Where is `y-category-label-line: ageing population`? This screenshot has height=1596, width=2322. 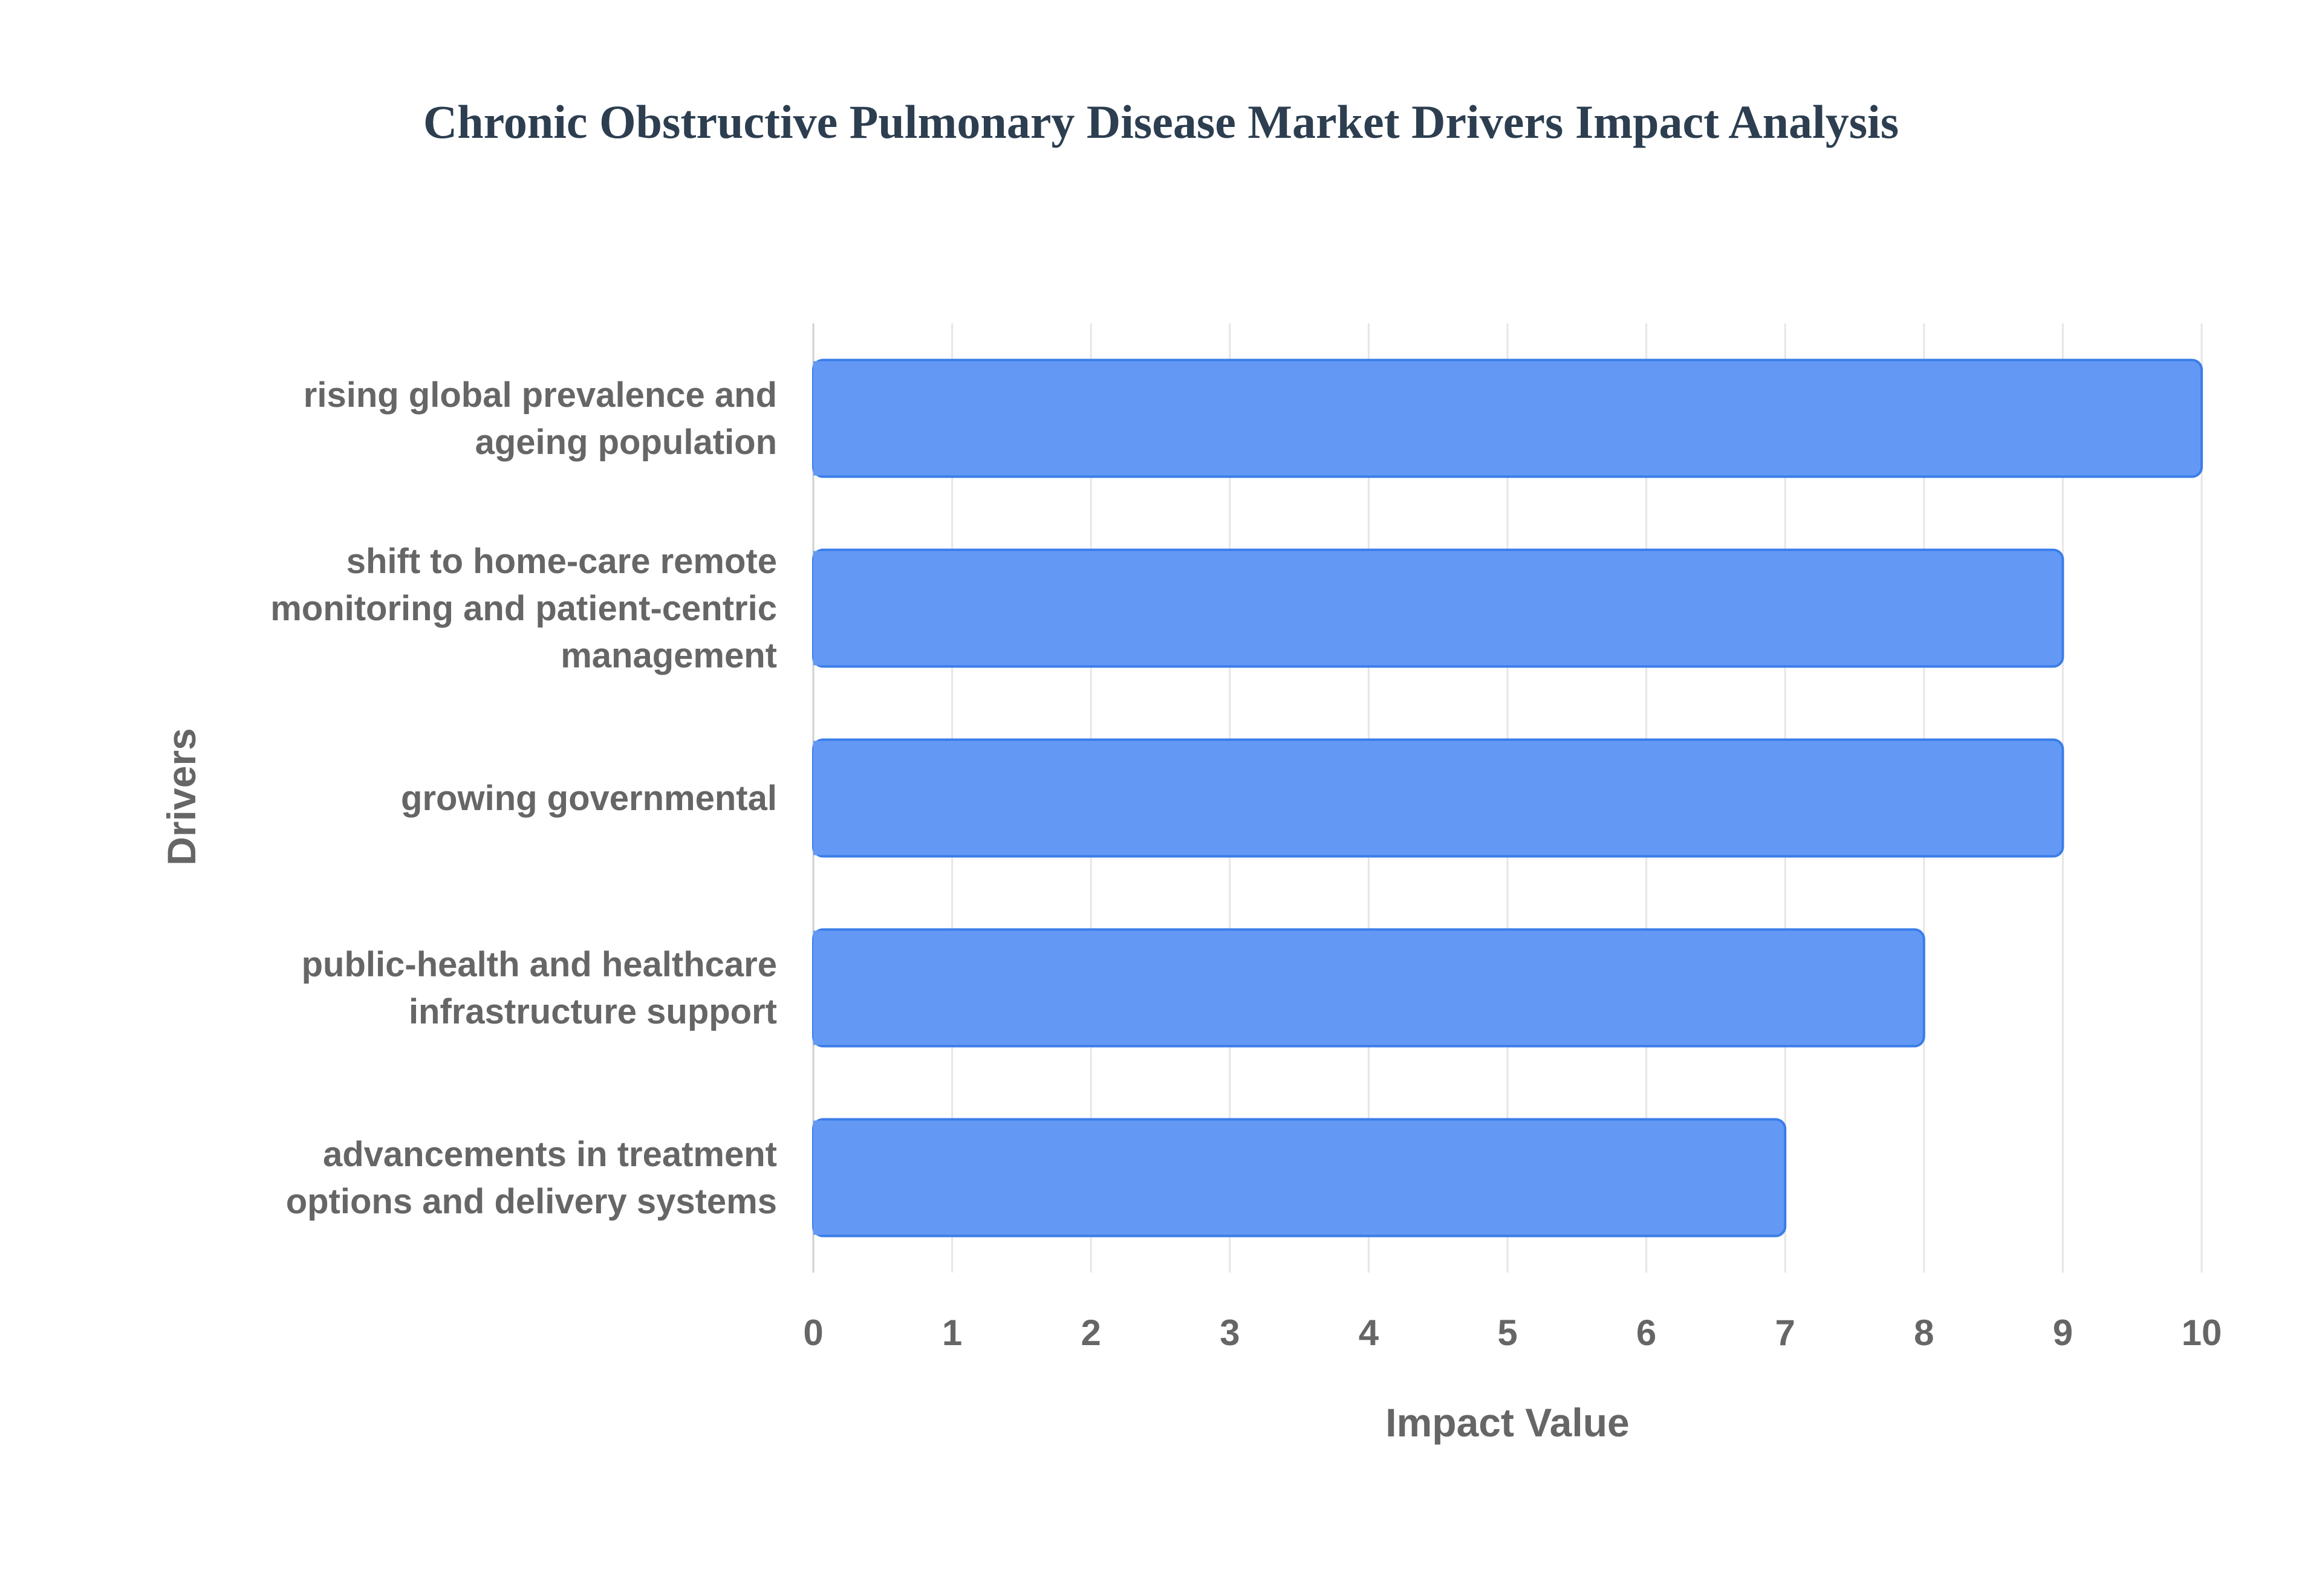
y-category-label-line: ageing population is located at coordinates (626, 442).